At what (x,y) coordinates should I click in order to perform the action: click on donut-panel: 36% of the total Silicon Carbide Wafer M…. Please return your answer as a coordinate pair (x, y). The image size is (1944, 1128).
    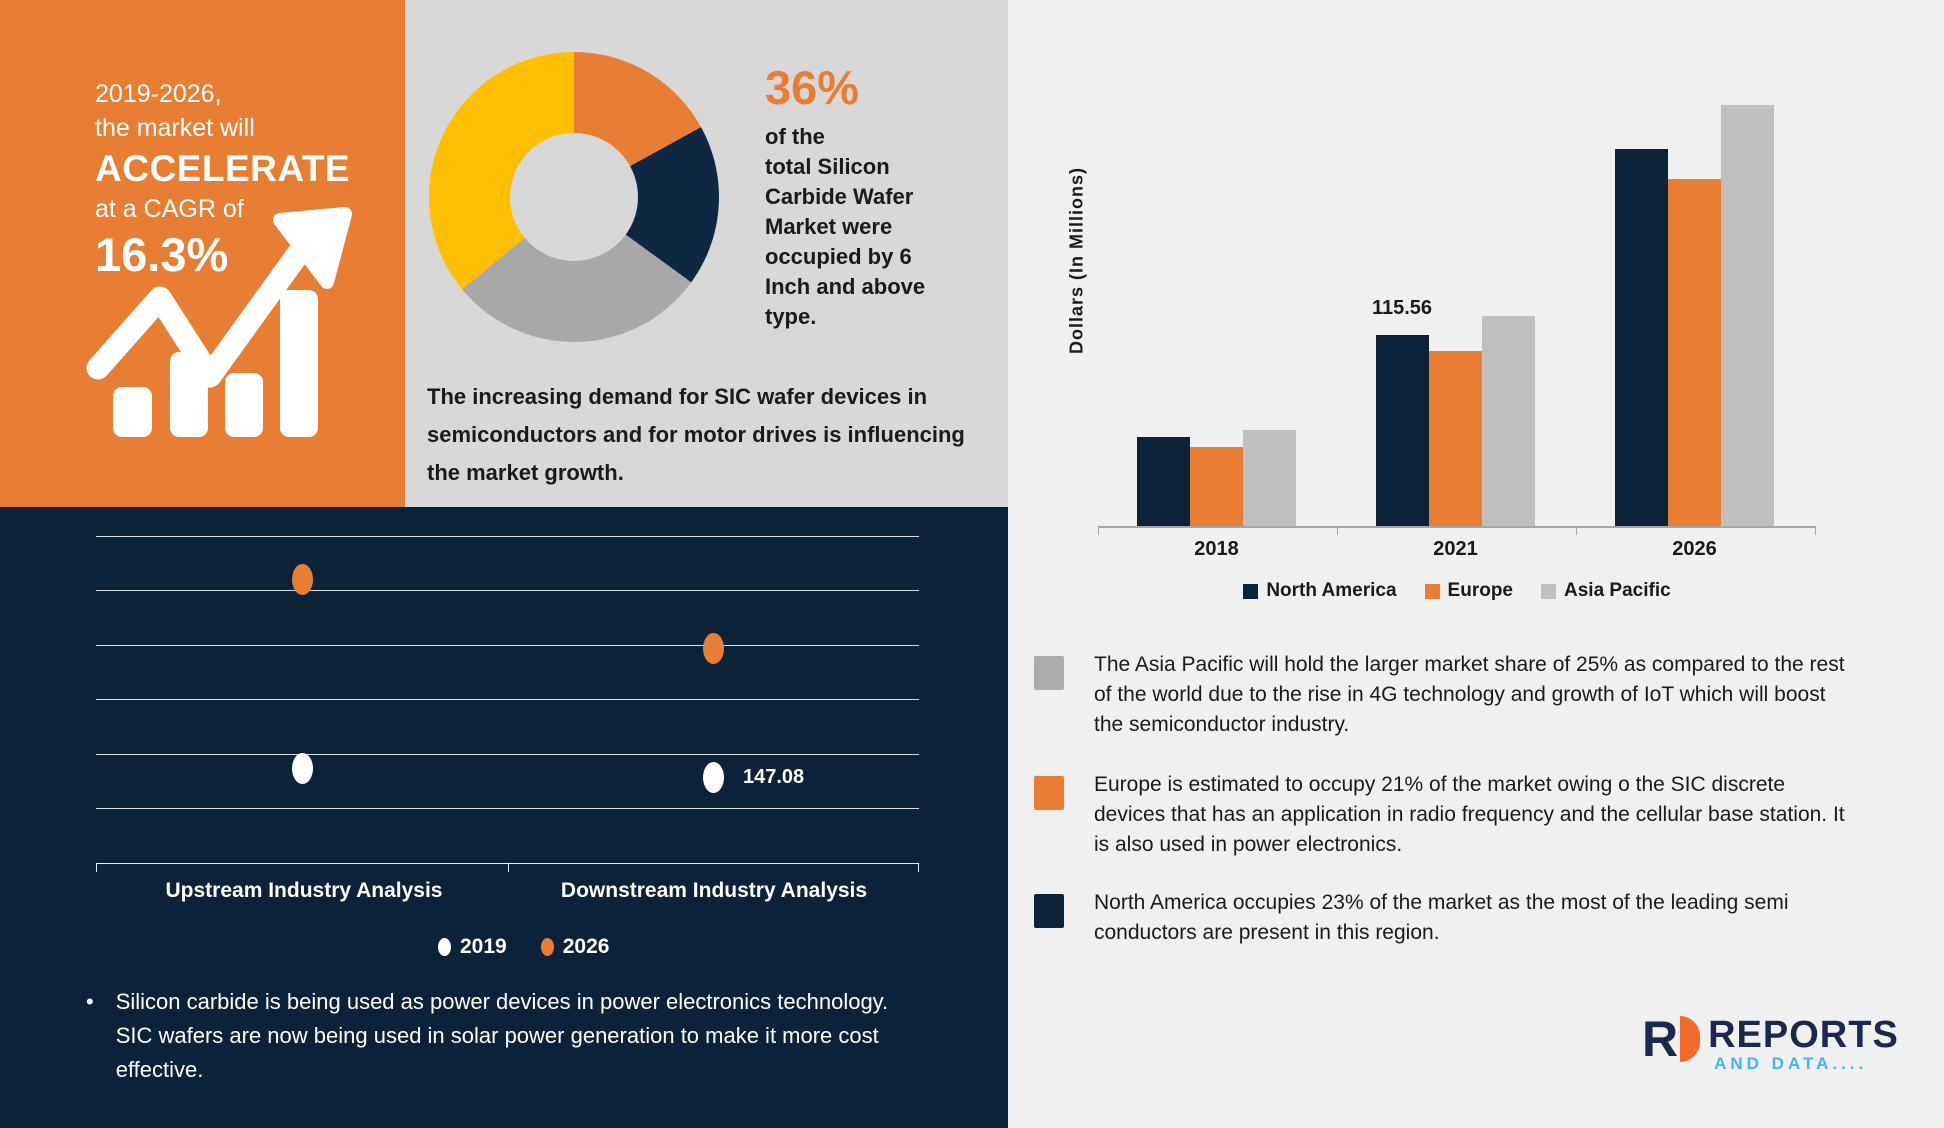
    Looking at the image, I should click on (706, 253).